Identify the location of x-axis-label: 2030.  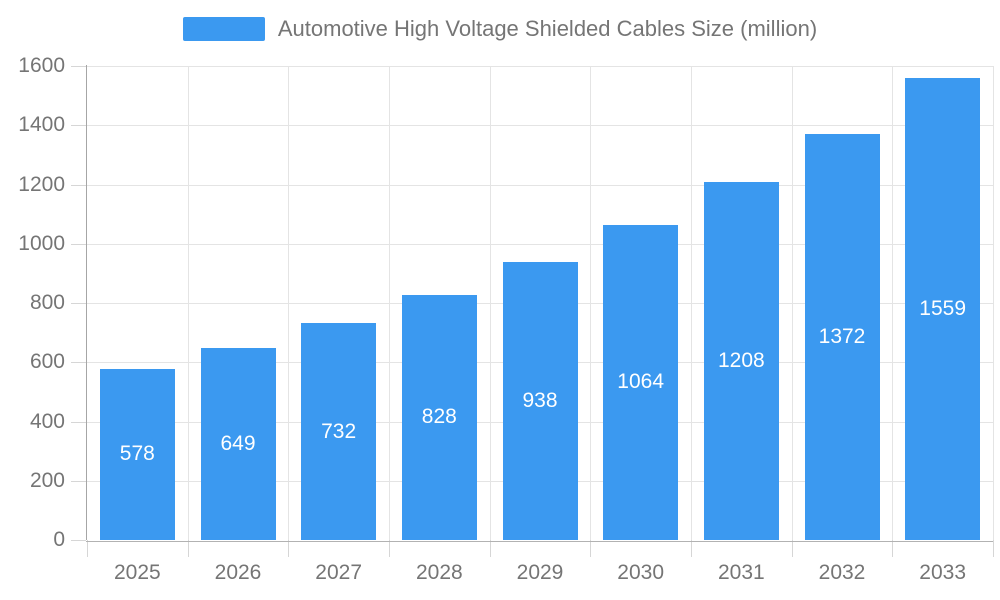
(641, 572).